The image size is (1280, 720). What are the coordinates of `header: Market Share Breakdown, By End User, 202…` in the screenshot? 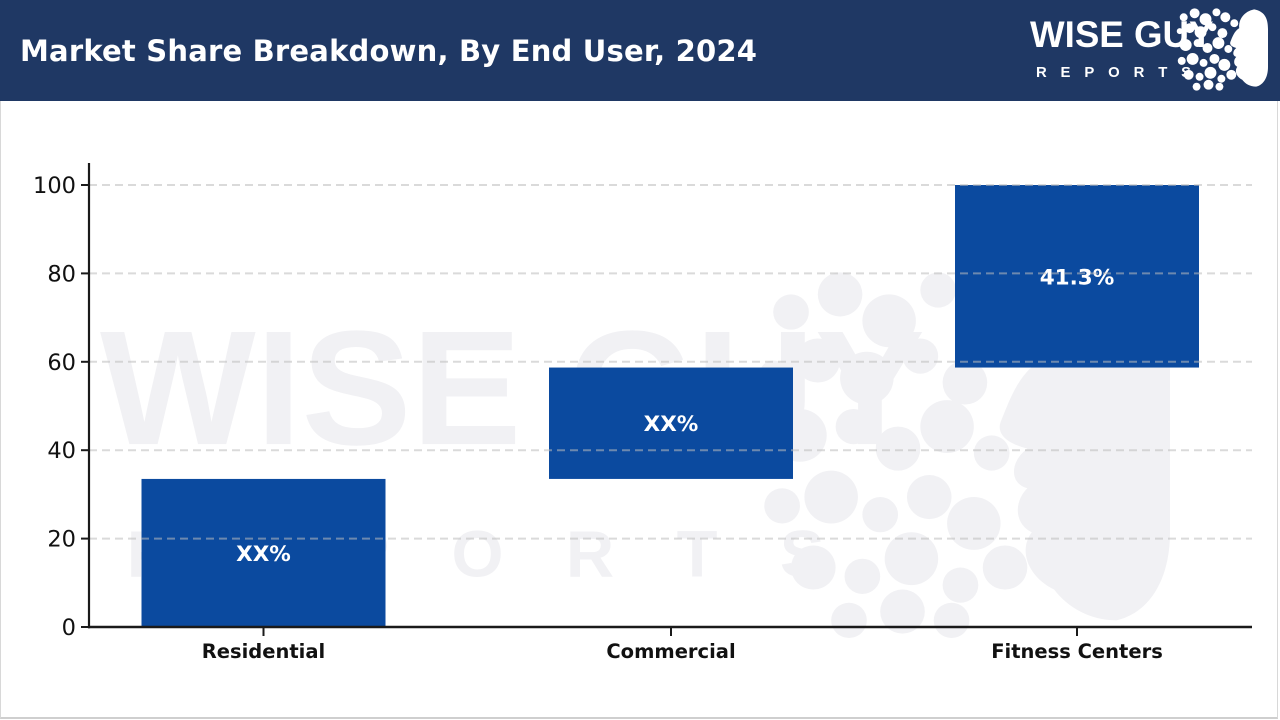 It's located at (640, 50).